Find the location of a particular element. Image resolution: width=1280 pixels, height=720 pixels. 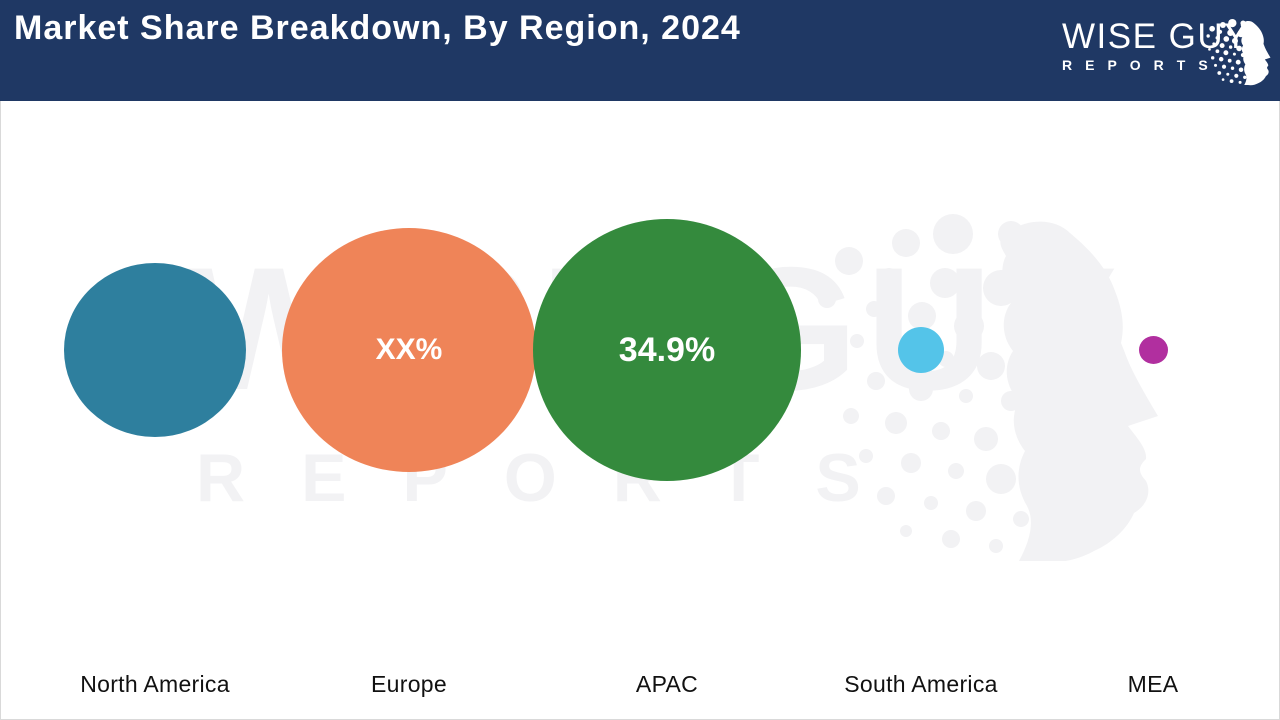

category-label-europe: Europe is located at coordinates (409, 684).